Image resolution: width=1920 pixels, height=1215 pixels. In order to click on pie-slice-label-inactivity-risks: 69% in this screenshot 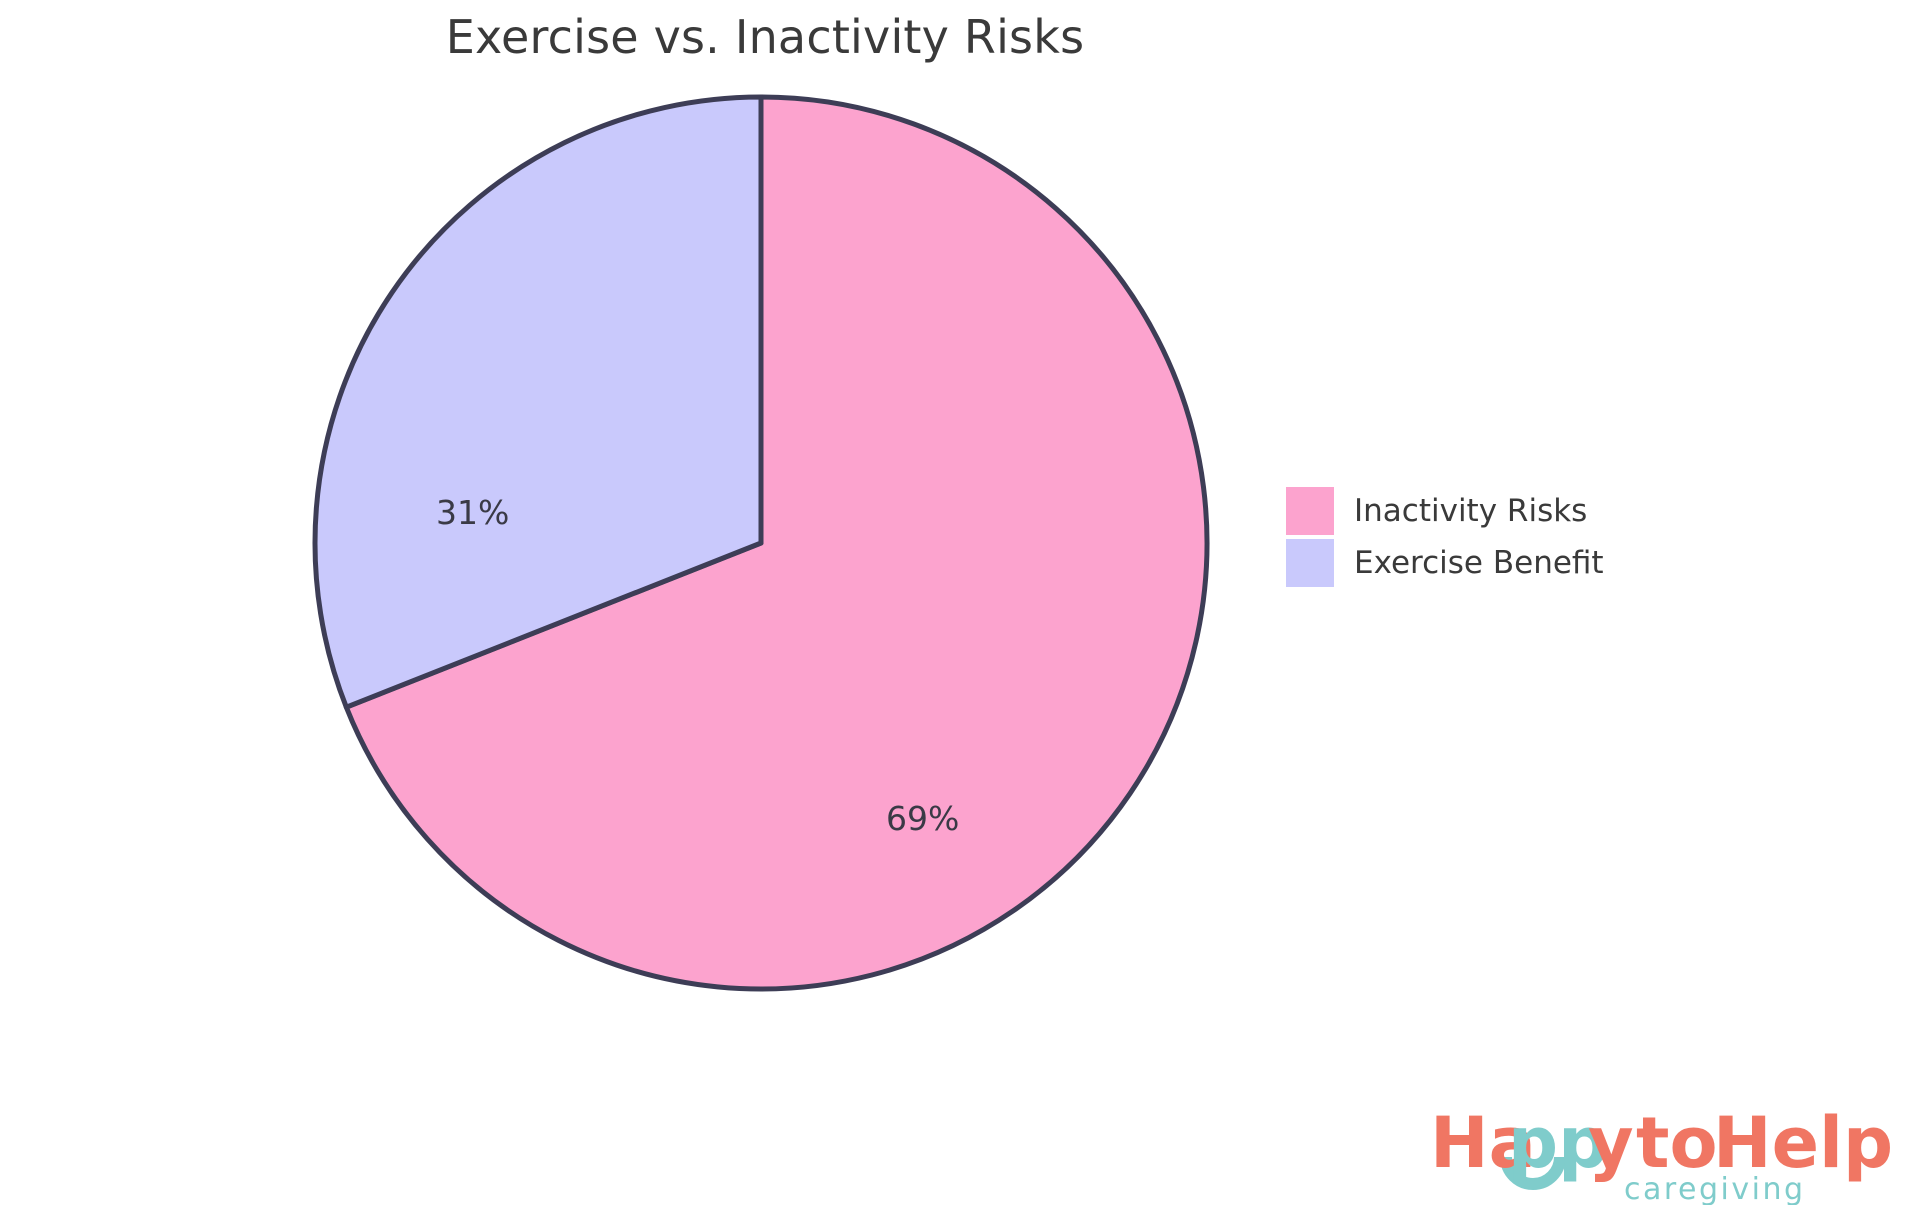, I will do `click(923, 818)`.